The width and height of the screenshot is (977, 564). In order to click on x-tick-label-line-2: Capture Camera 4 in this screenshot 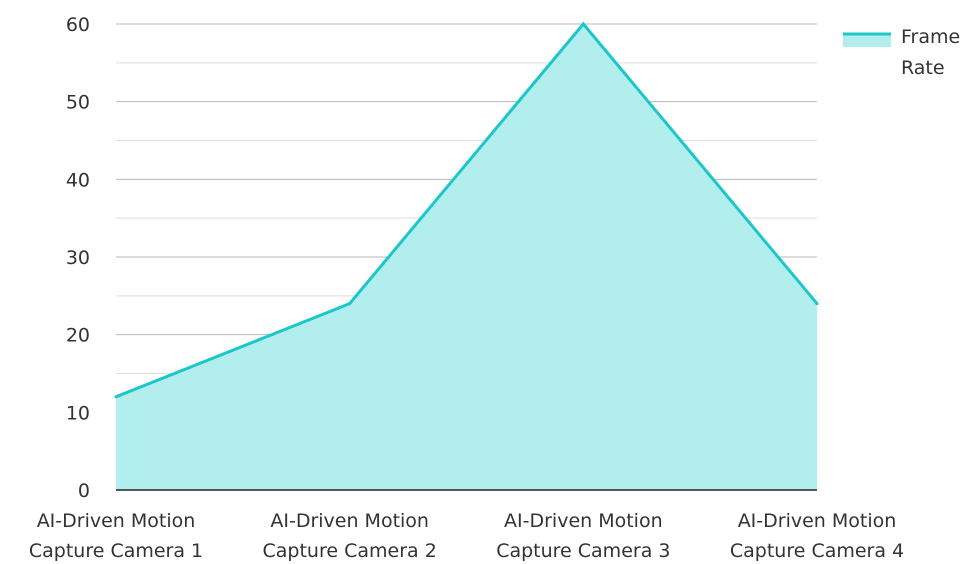, I will do `click(817, 551)`.